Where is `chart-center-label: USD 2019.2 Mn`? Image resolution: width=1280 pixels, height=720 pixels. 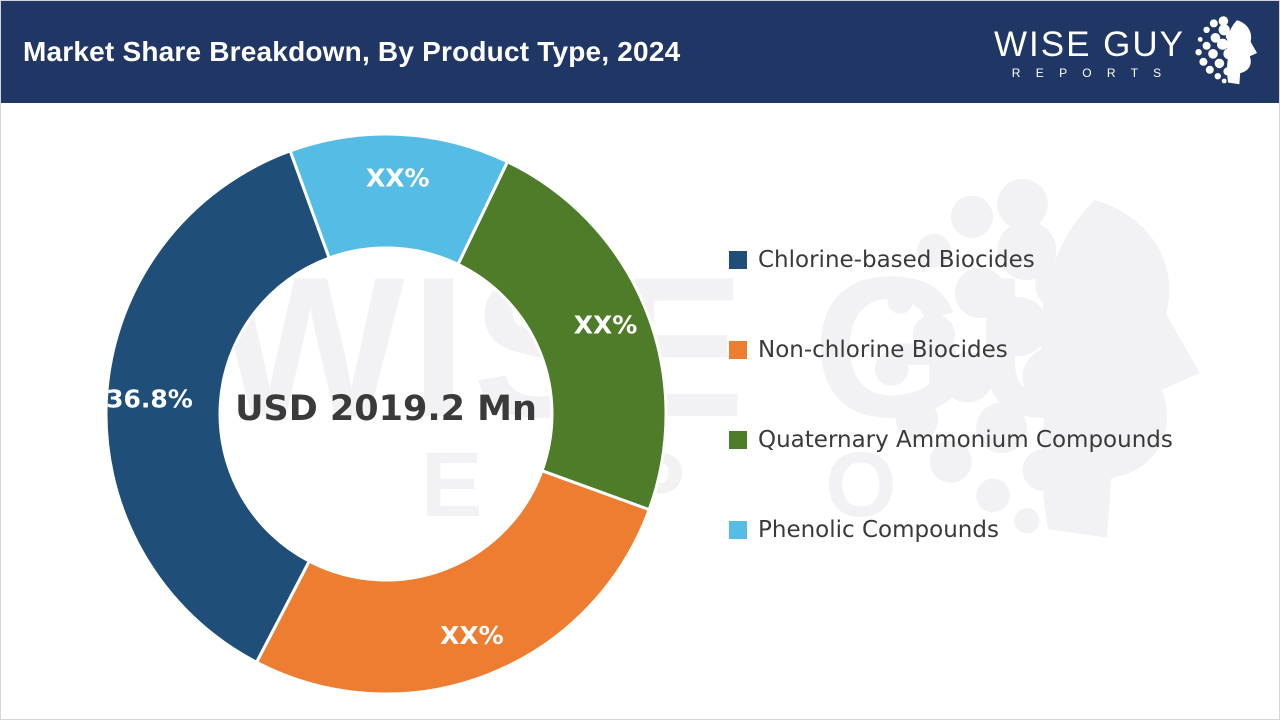
chart-center-label: USD 2019.2 Mn is located at coordinates (386, 409).